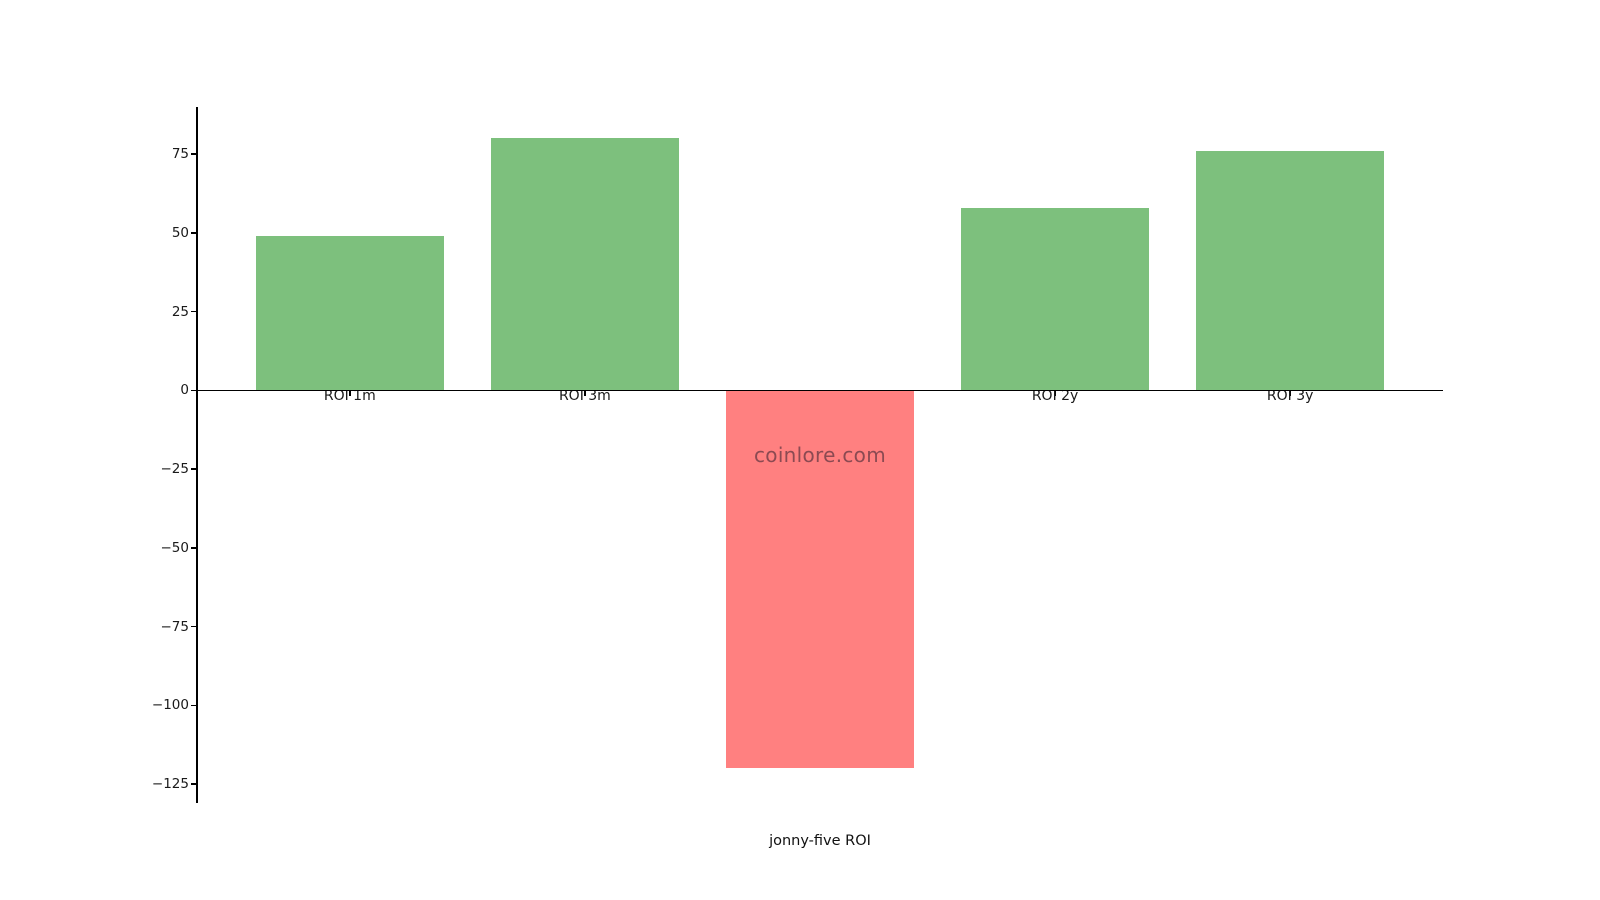 This screenshot has width=1600, height=900. I want to click on y-tick-label: 0, so click(184, 390).